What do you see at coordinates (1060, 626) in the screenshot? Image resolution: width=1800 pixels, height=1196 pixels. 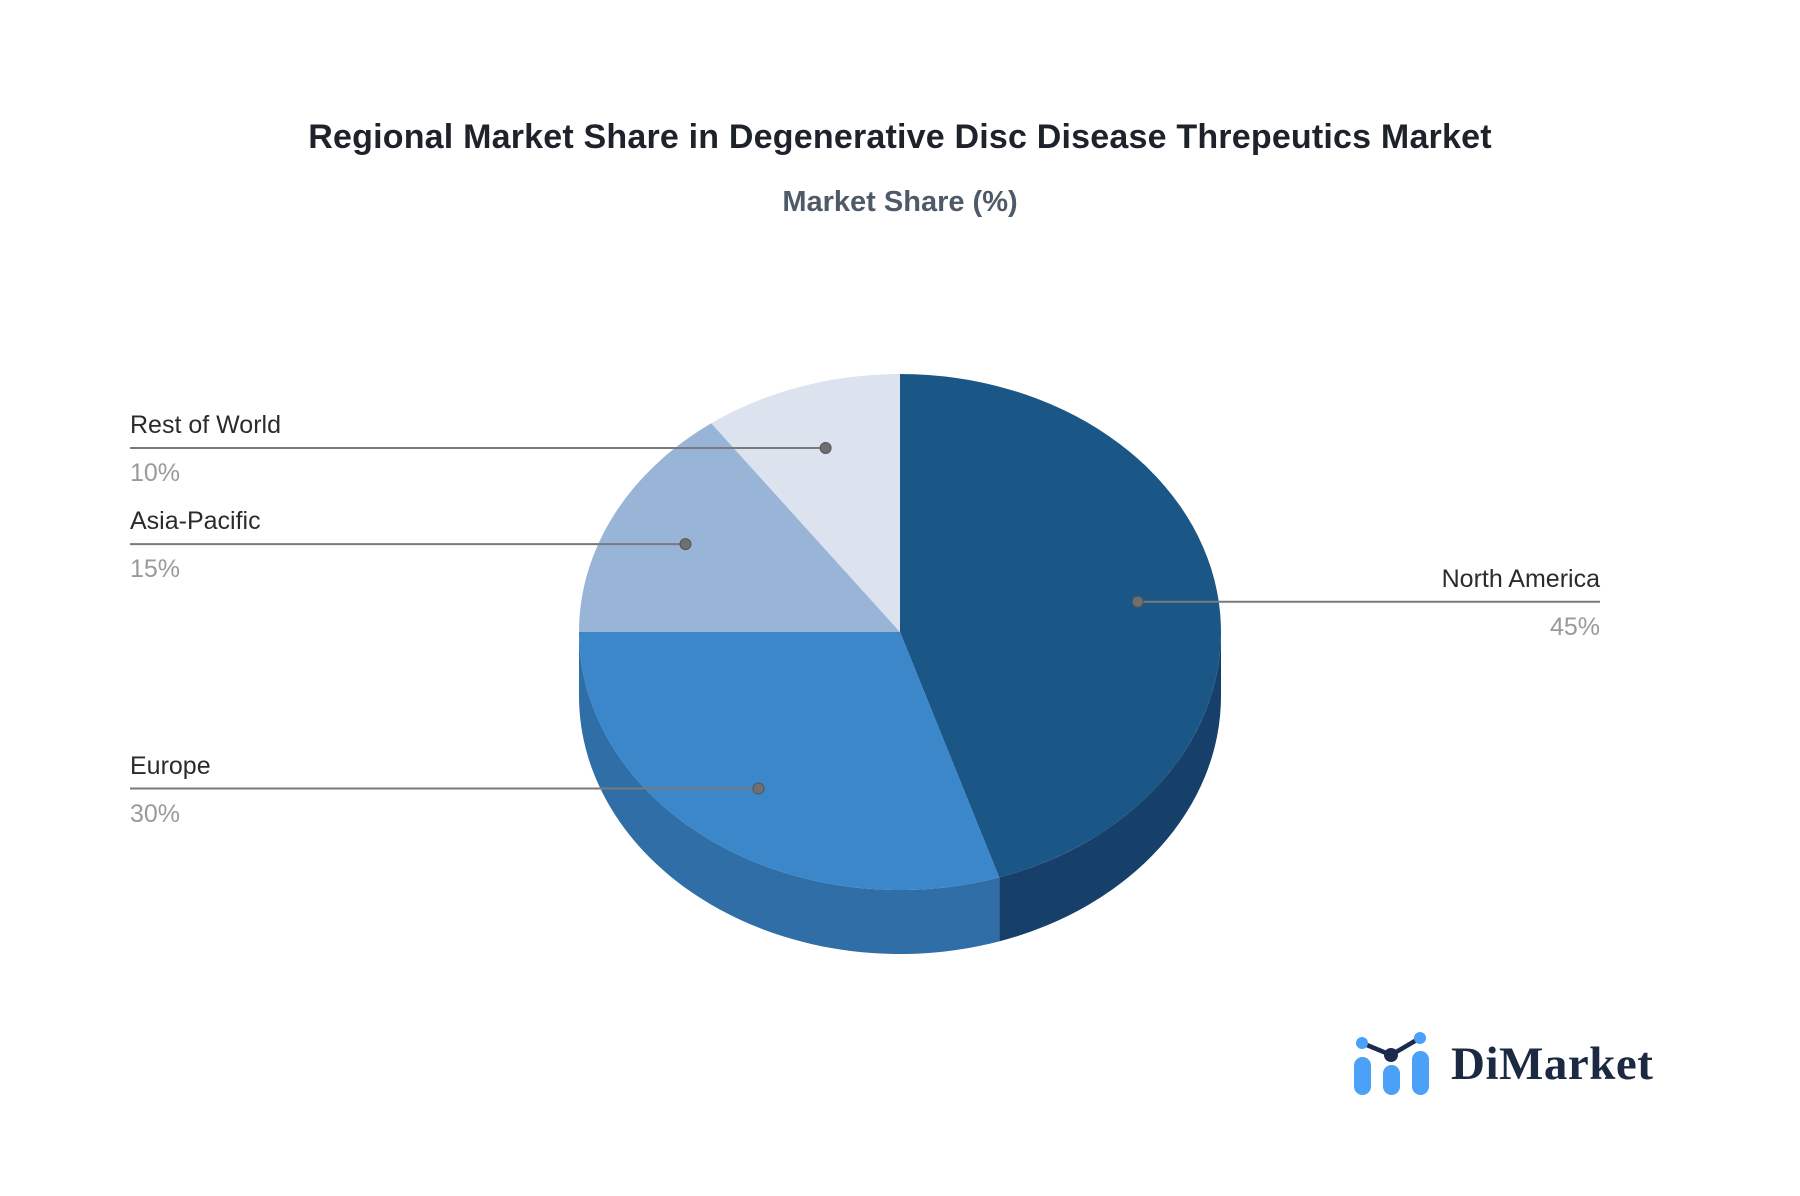 I see `pie-slice-north-america` at bounding box center [1060, 626].